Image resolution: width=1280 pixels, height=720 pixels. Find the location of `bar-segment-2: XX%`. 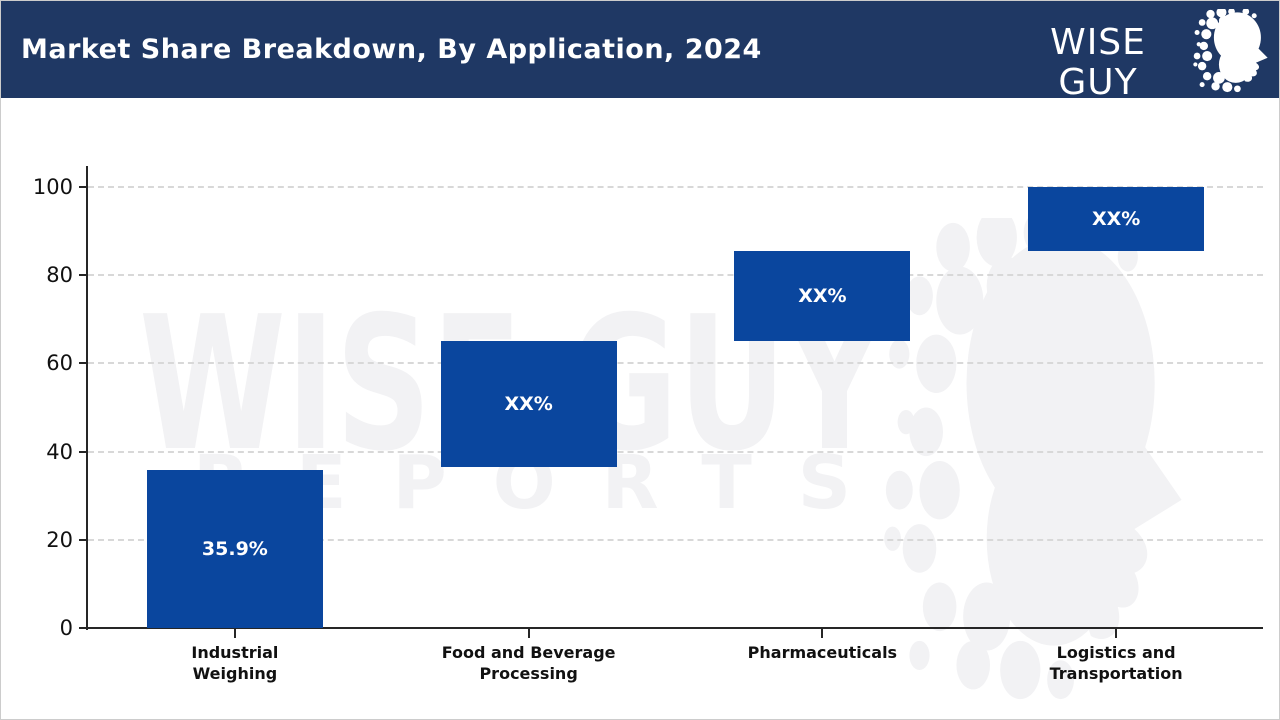

bar-segment-2: XX% is located at coordinates (822, 296).